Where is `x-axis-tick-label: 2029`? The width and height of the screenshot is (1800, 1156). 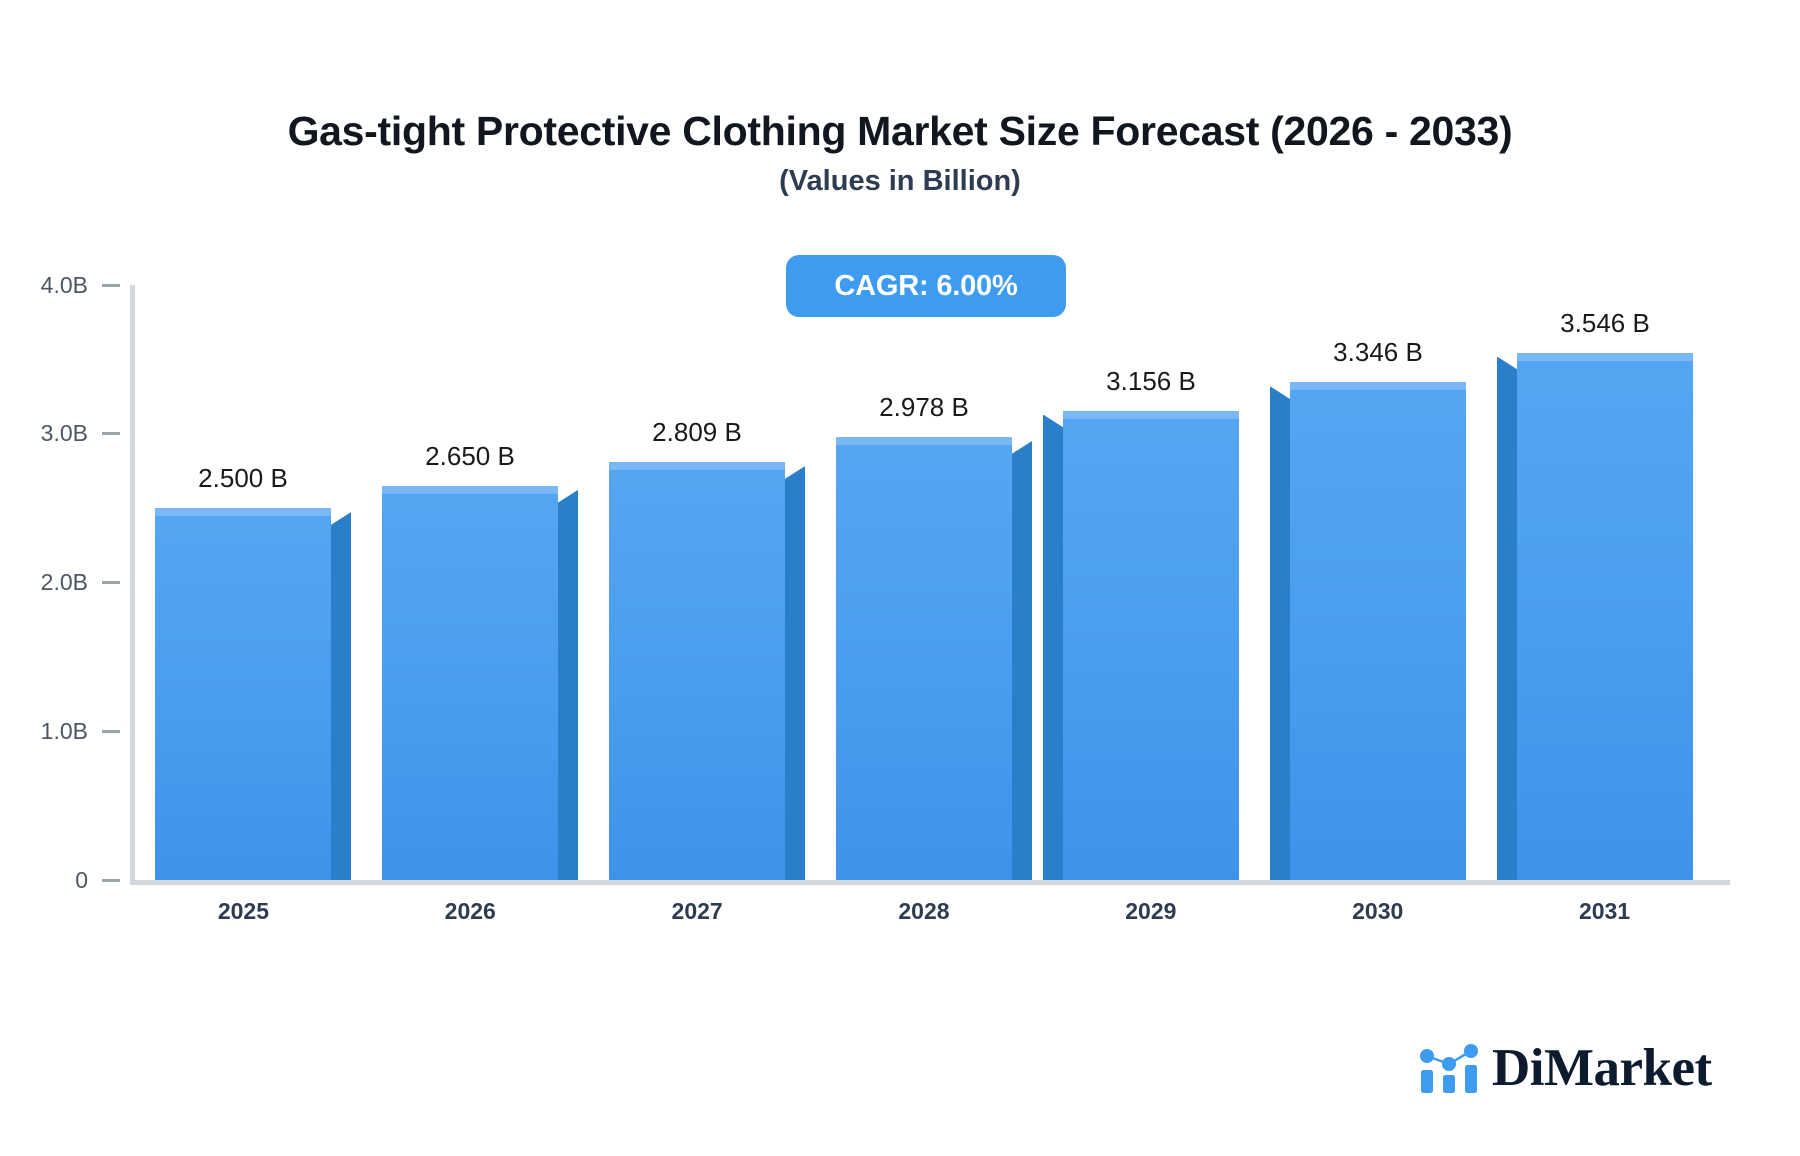
x-axis-tick-label: 2029 is located at coordinates (1151, 911).